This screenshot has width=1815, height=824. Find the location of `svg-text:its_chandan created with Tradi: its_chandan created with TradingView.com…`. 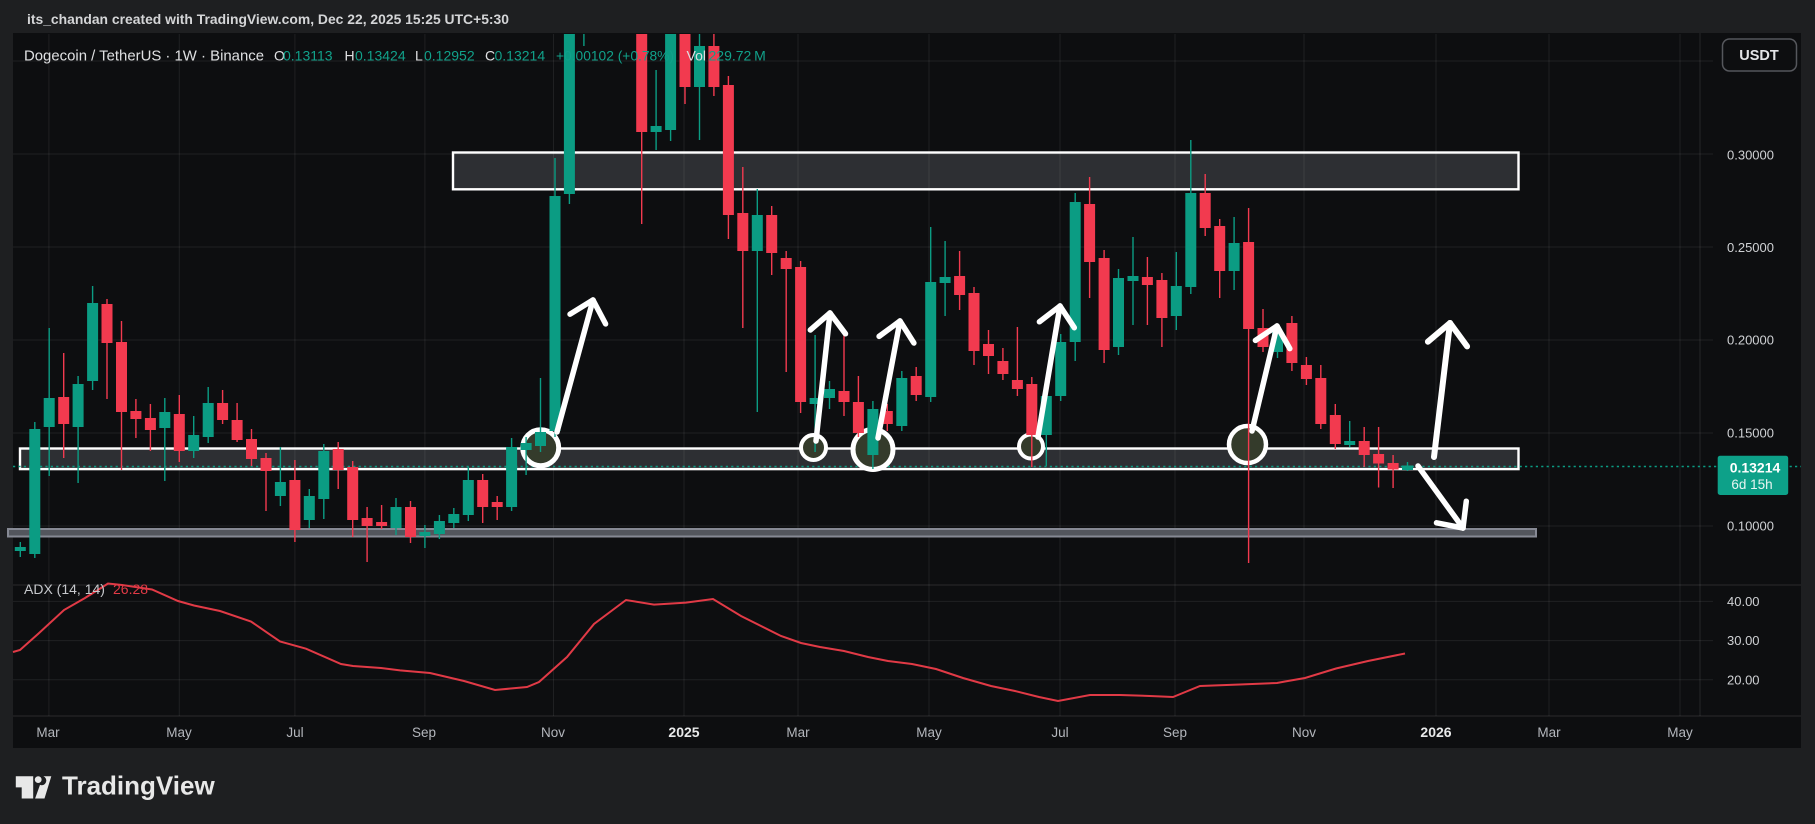

svg-text:its_chandan created with Tradi: its_chandan created with TradingView.com… is located at coordinates (268, 19).